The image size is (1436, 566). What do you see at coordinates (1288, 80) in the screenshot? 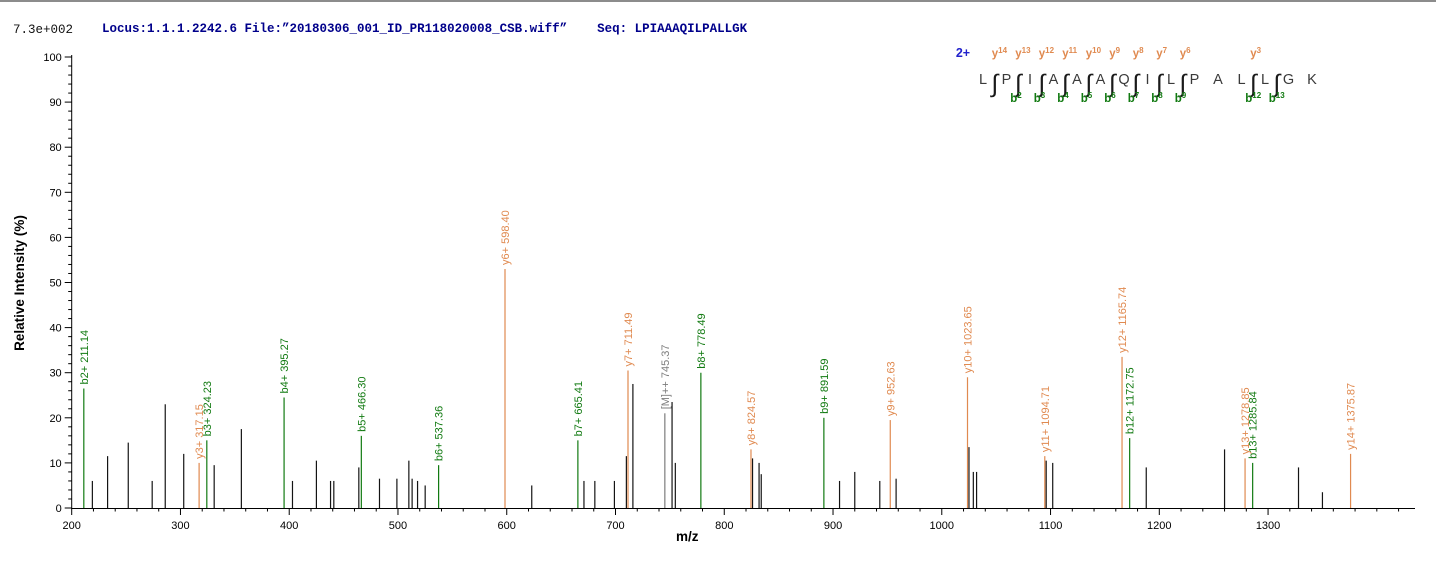
I see `residue-14-G: G` at bounding box center [1288, 80].